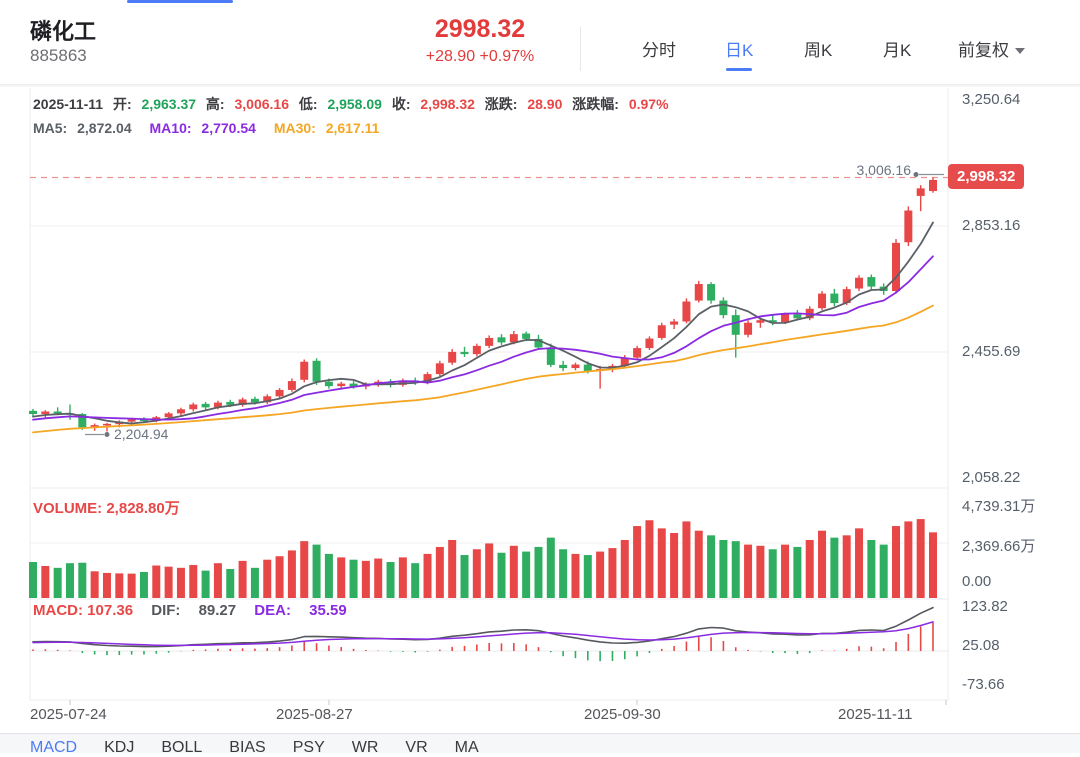  Describe the element at coordinates (991, 477) in the screenshot. I see `y-label-main-3: 2,058.22` at that location.